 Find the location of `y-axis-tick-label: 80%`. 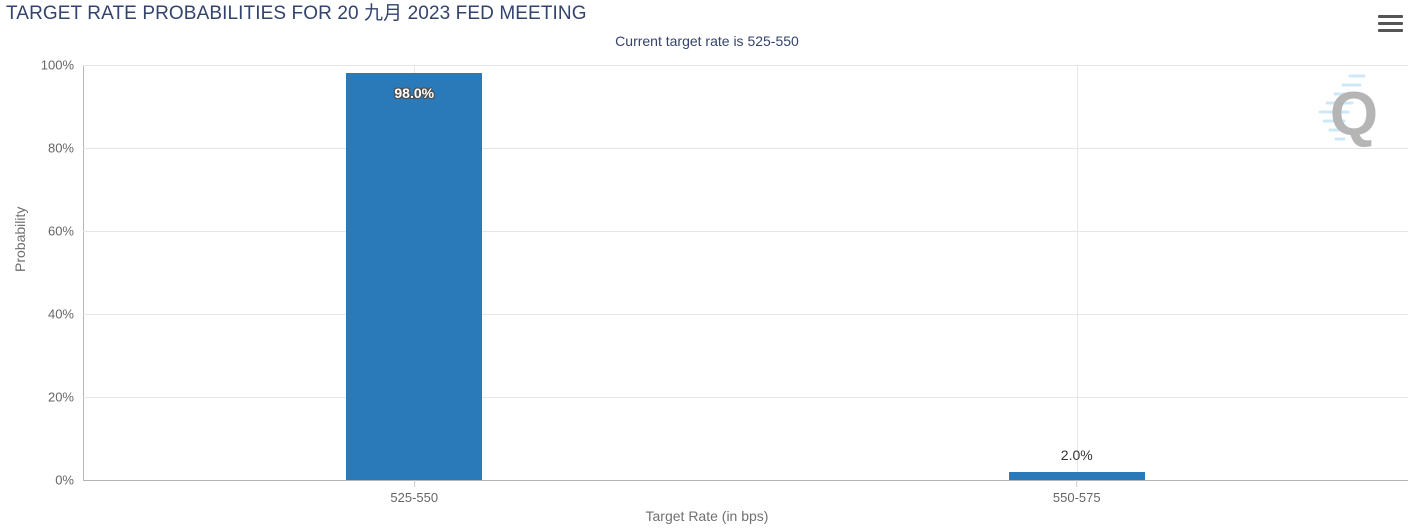

y-axis-tick-label: 80% is located at coordinates (60, 148).